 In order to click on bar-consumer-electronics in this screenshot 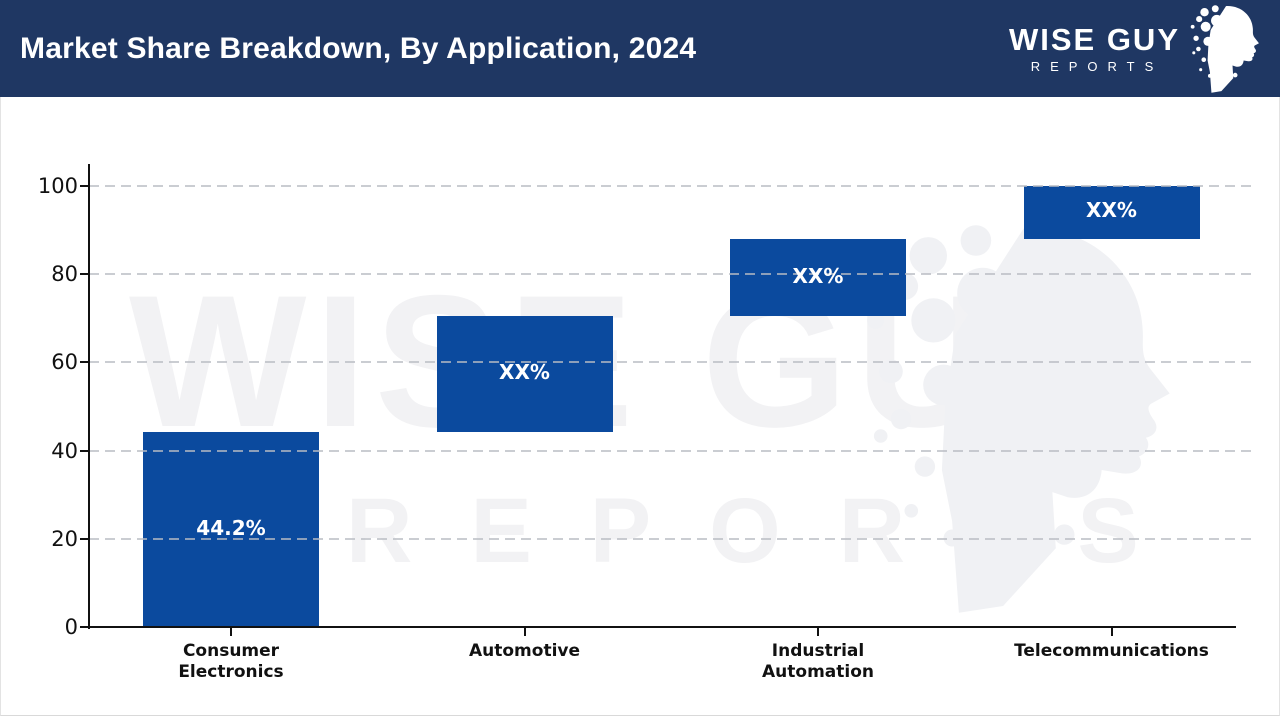, I will do `click(231, 529)`.